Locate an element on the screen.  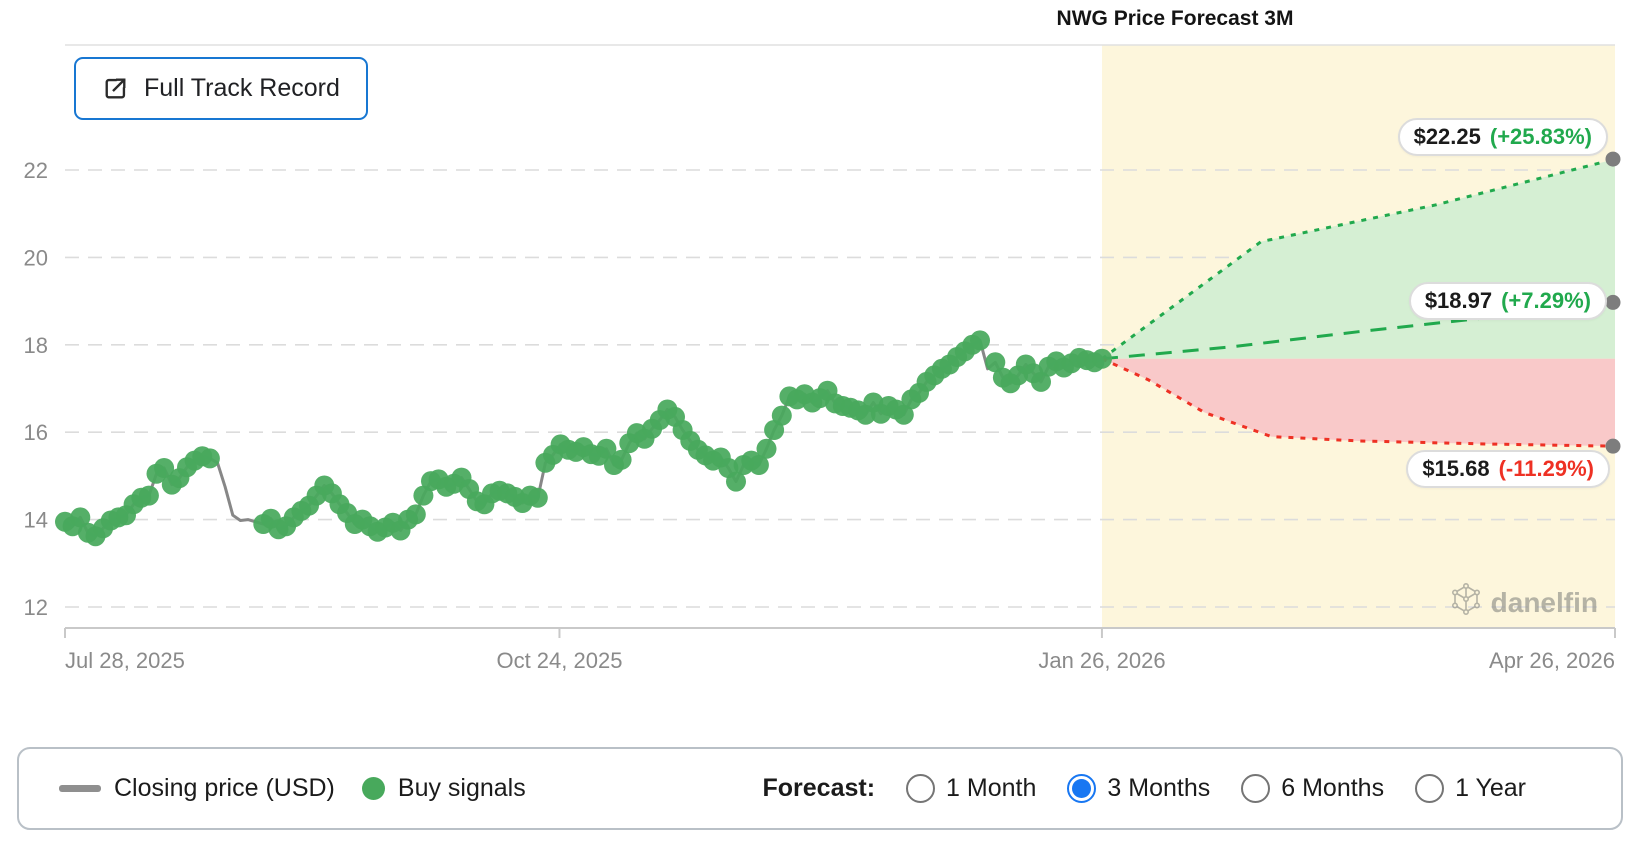
full-track-record-label: Full Track Record is located at coordinates (242, 88).